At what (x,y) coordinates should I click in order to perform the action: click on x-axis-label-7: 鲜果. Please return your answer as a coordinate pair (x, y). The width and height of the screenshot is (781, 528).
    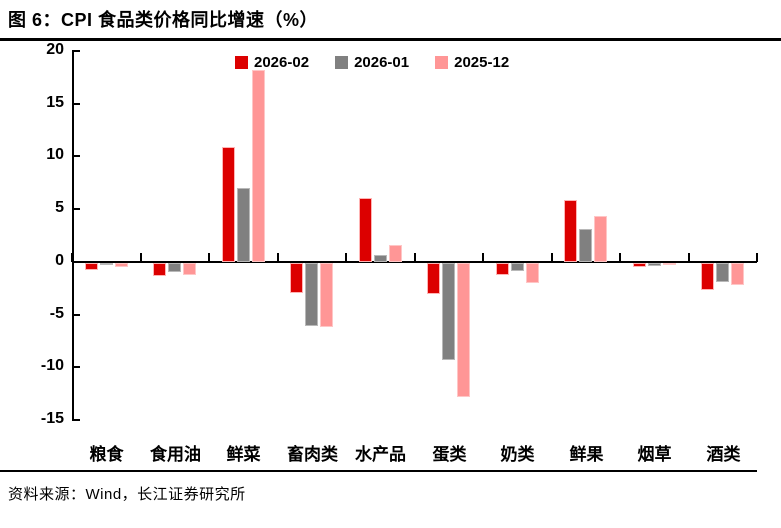
    Looking at the image, I should click on (586, 454).